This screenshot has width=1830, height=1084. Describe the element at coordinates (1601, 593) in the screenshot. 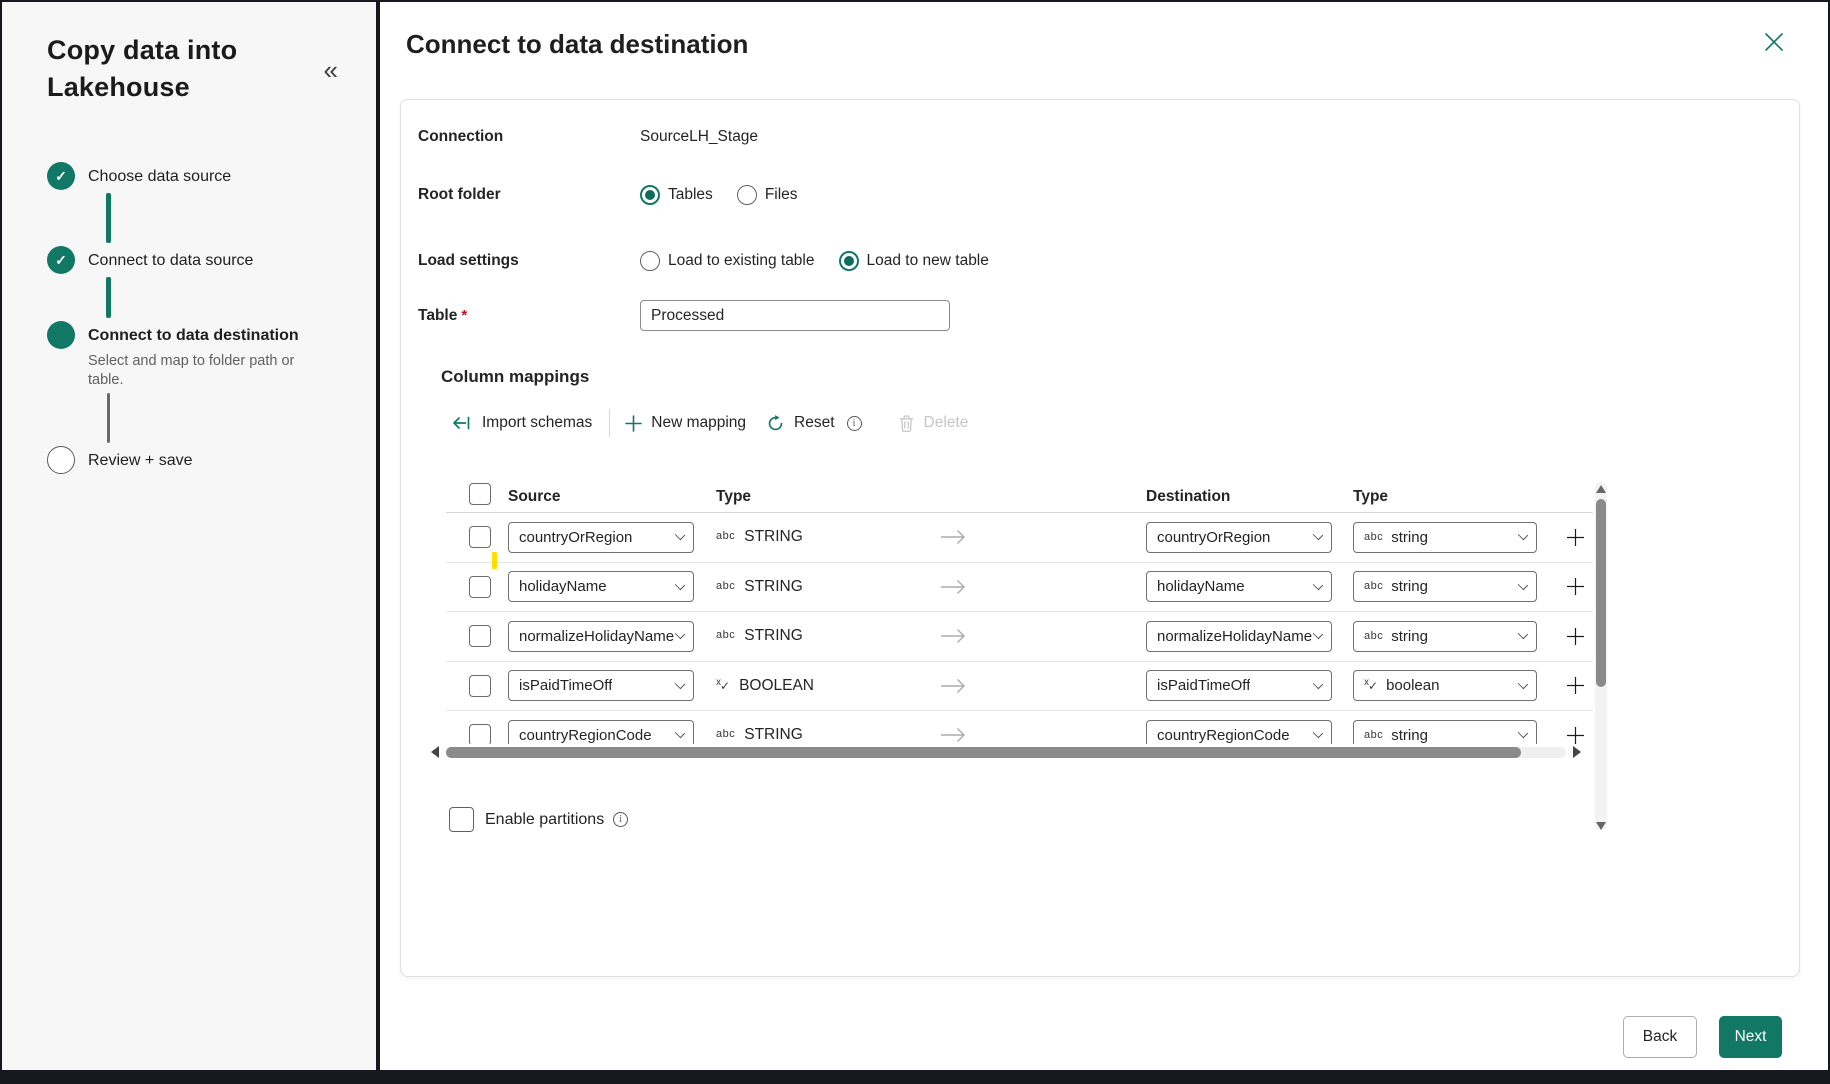

I see `vertical-scroll-thumb` at that location.